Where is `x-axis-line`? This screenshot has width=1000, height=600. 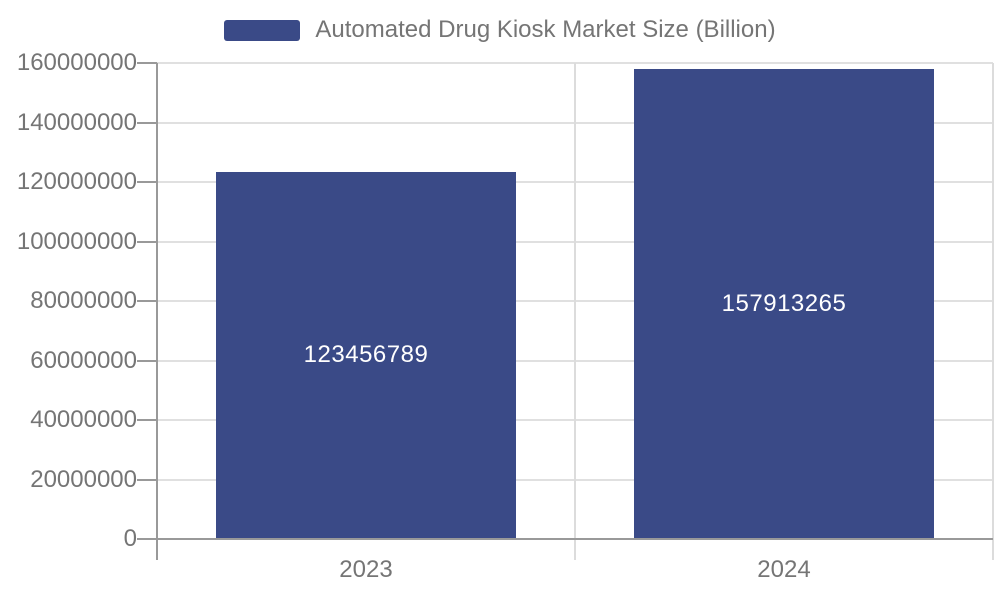
x-axis-line is located at coordinates (565, 539).